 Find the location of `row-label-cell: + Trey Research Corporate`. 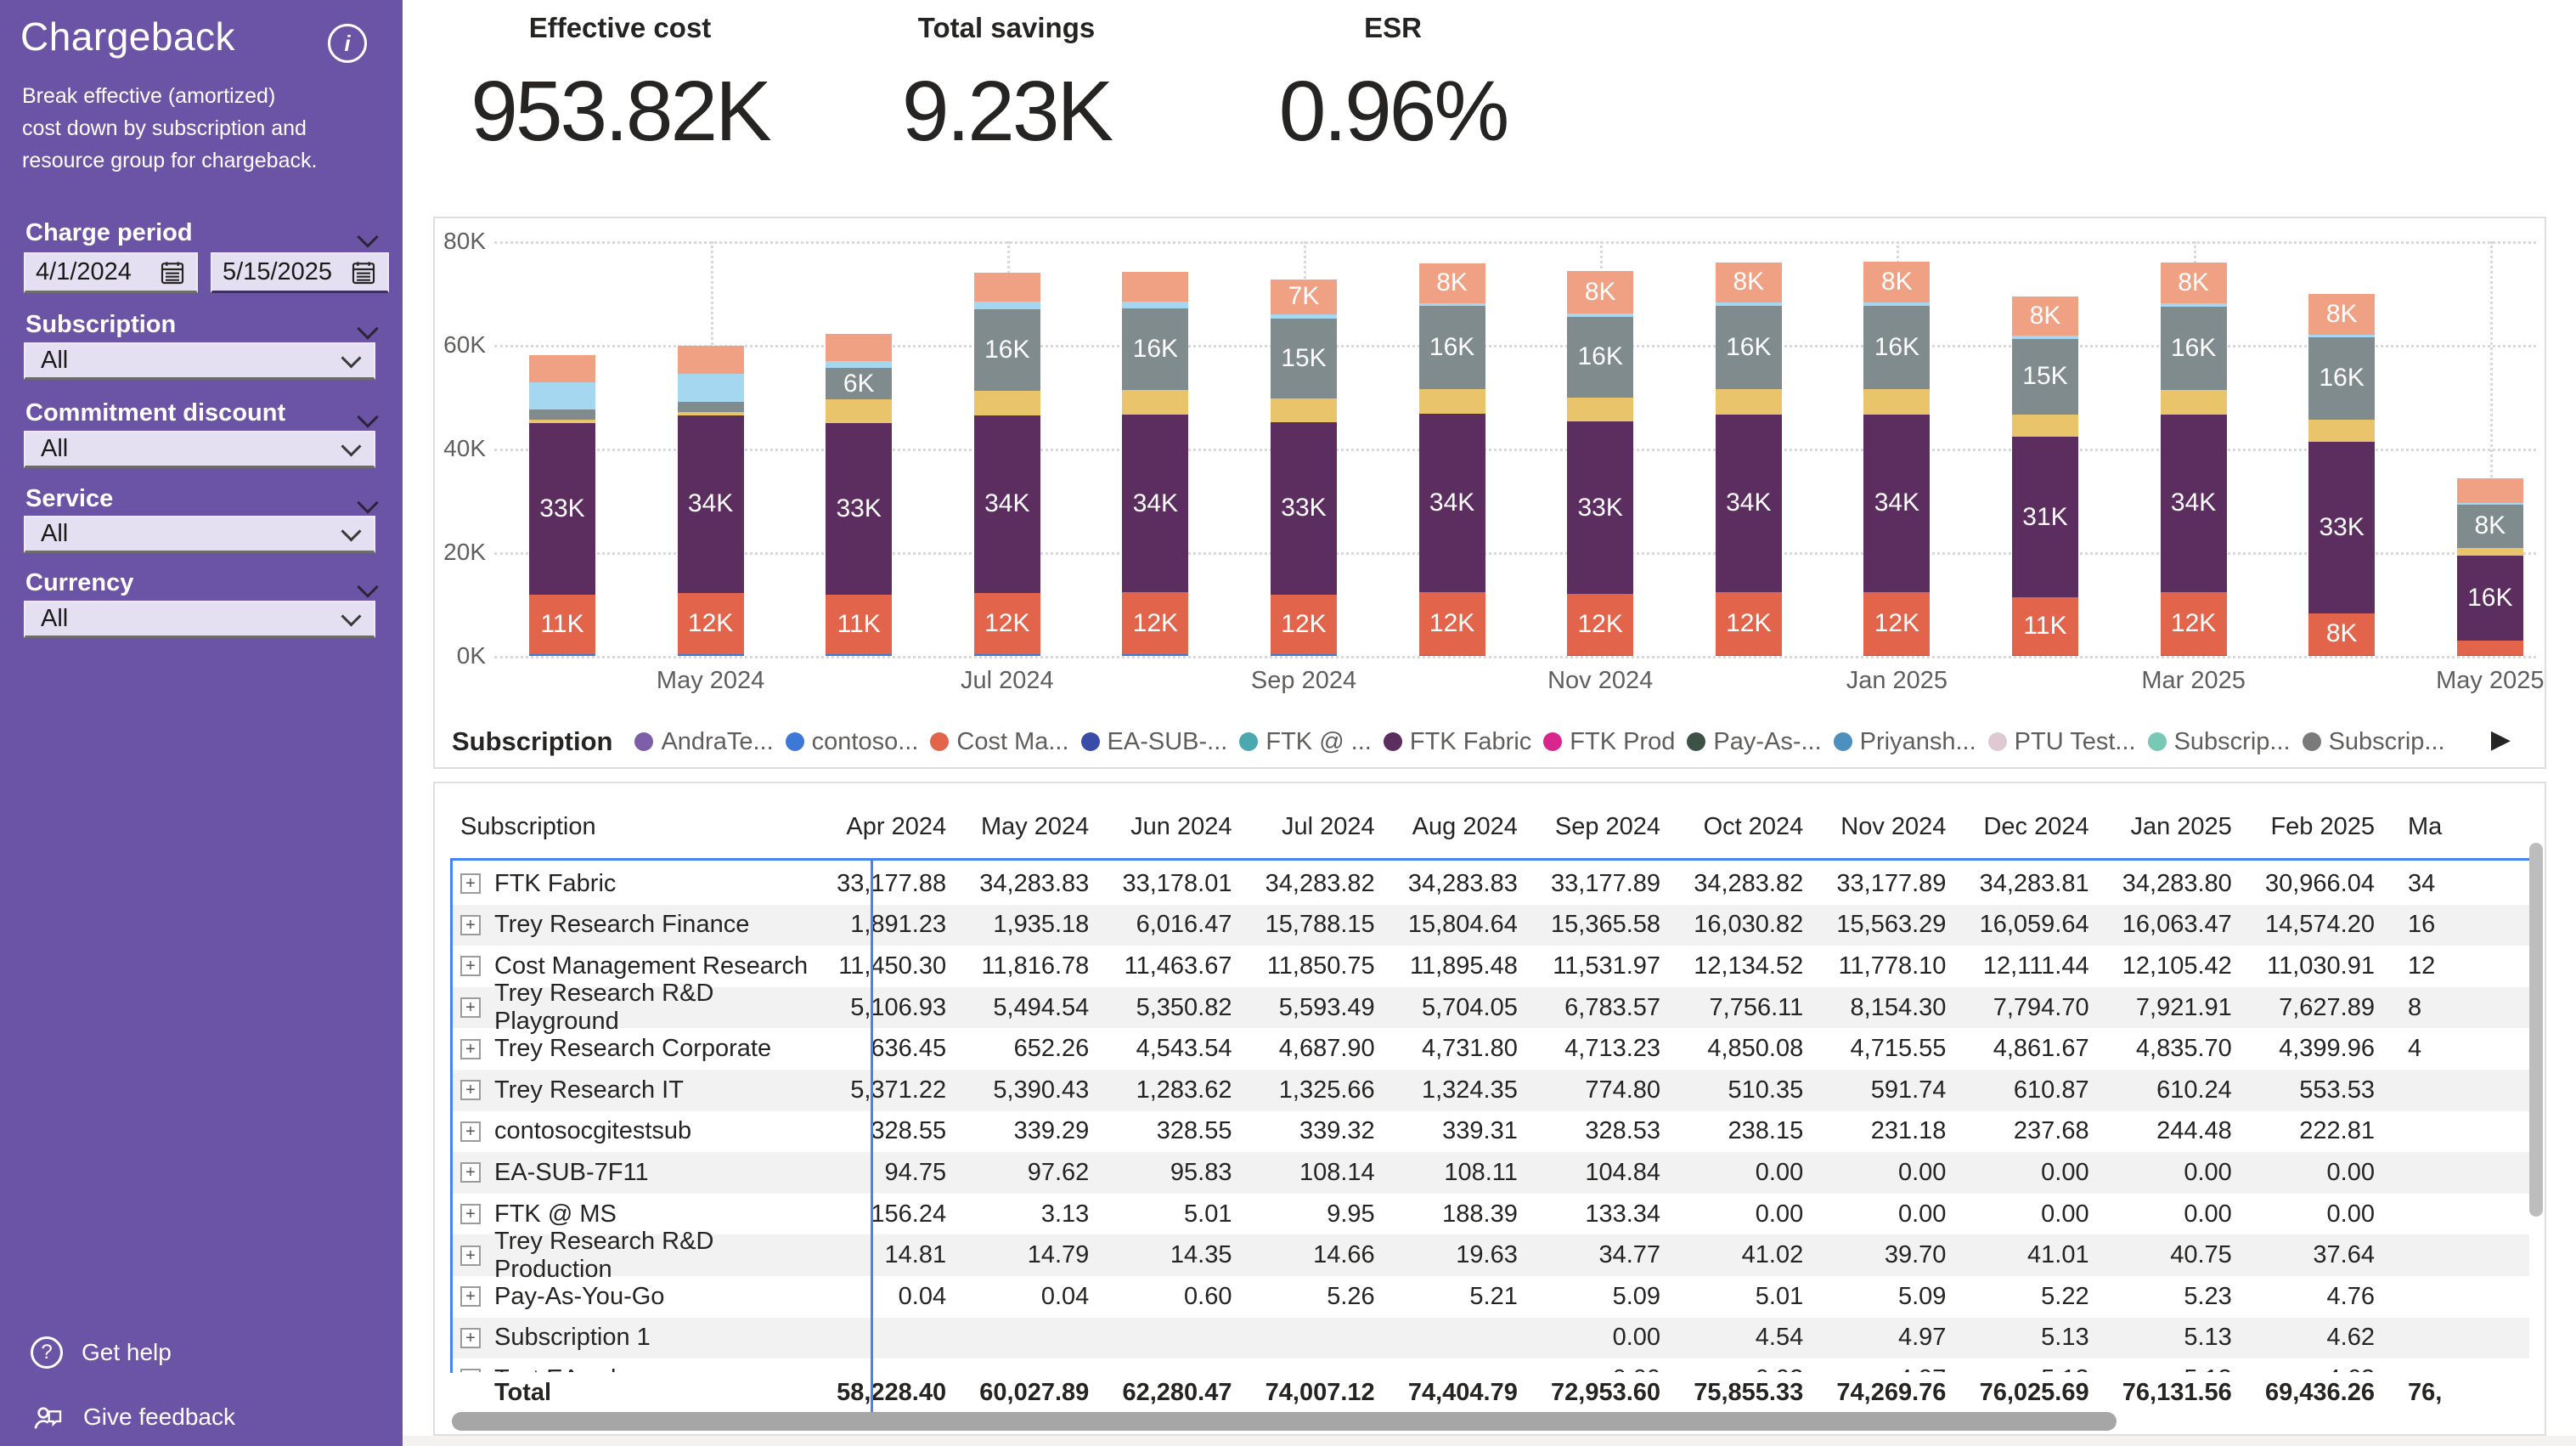

row-label-cell: + Trey Research Corporate is located at coordinates (632, 1049).